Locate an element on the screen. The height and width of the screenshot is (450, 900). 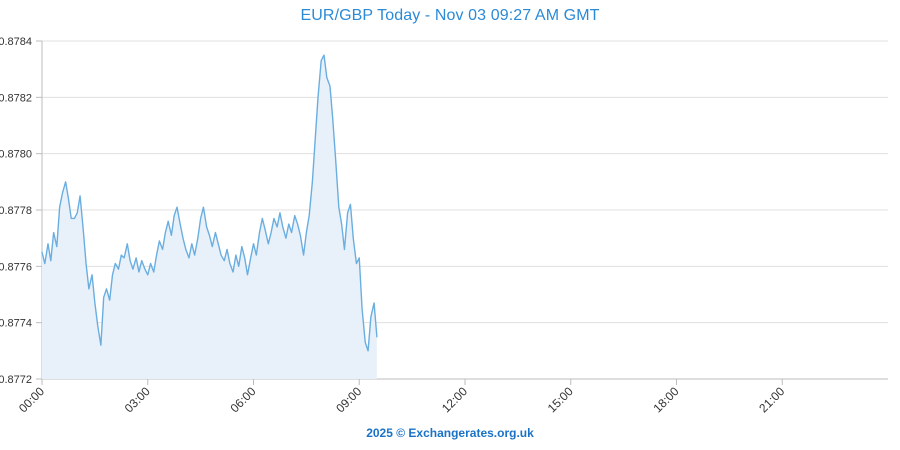
y-tick-label: 0.8776 is located at coordinates (16, 267).